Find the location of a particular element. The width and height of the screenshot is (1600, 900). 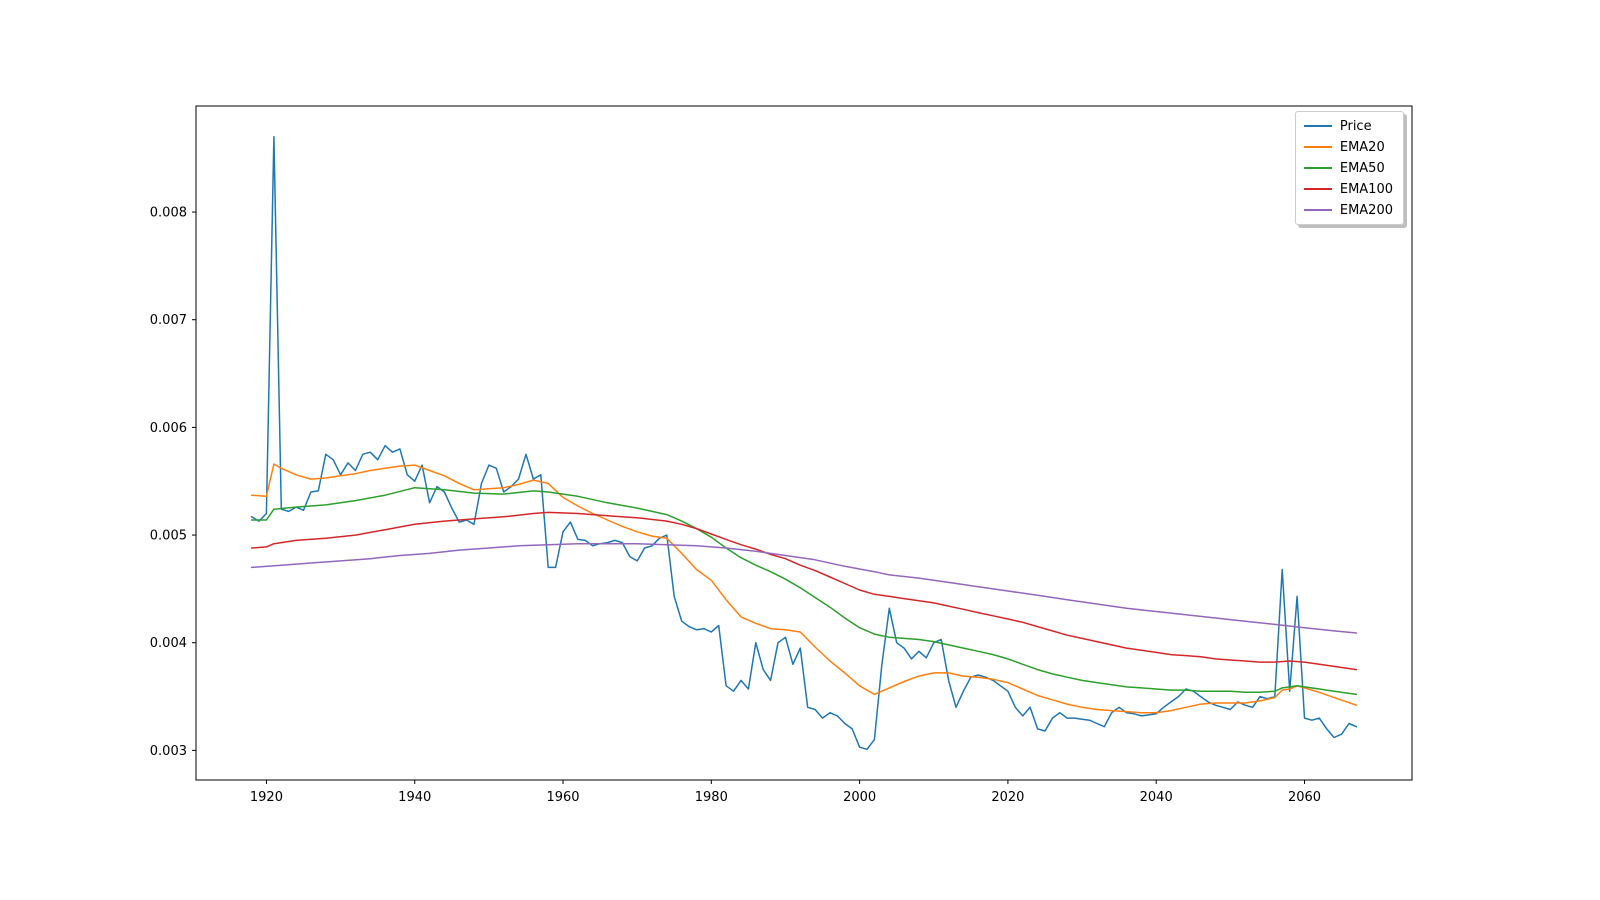

legend-item-ema200: EMA200 is located at coordinates (1348, 210).